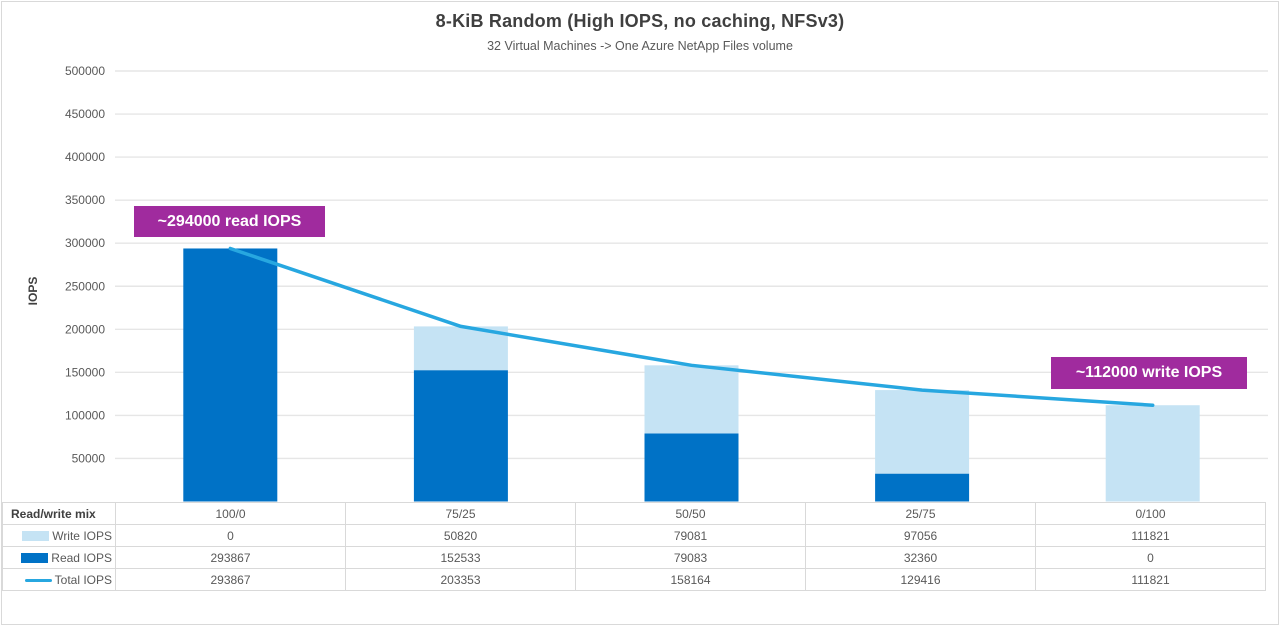  What do you see at coordinates (920, 535) in the screenshot?
I see `value-cell: 97056` at bounding box center [920, 535].